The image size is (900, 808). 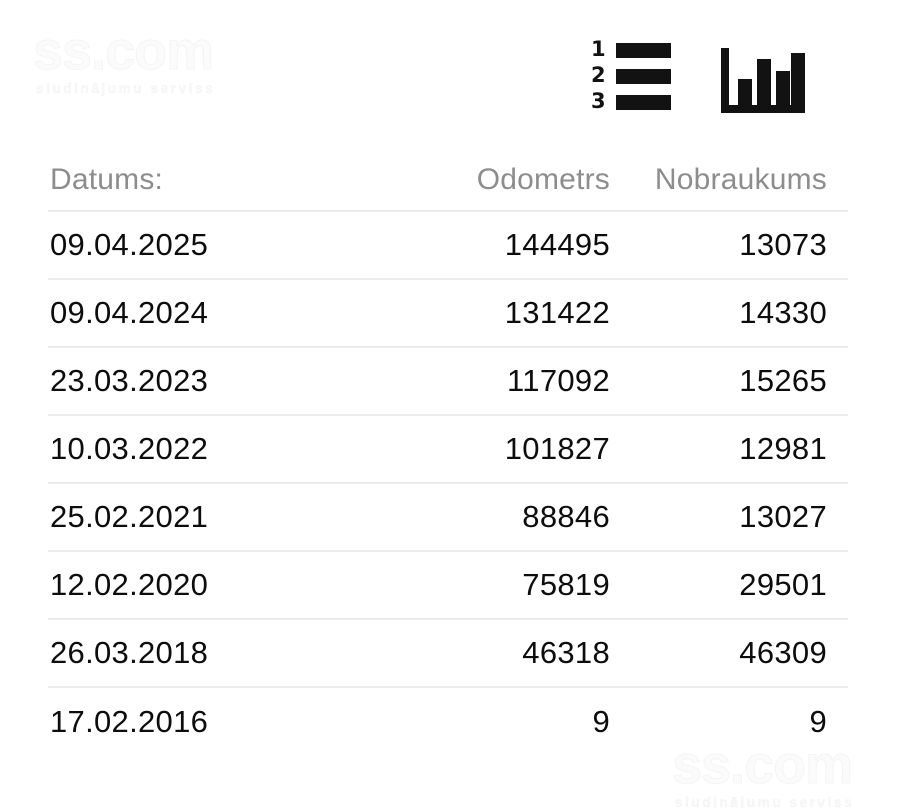 I want to click on list-number: 2, so click(x=598, y=75).